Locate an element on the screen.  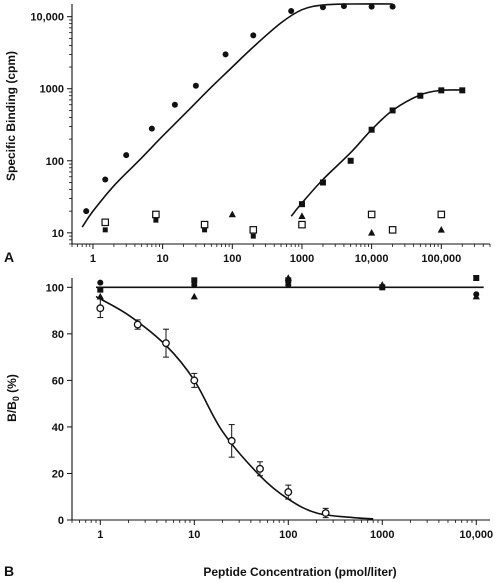
y-tick-label: 80 is located at coordinates (58, 335).